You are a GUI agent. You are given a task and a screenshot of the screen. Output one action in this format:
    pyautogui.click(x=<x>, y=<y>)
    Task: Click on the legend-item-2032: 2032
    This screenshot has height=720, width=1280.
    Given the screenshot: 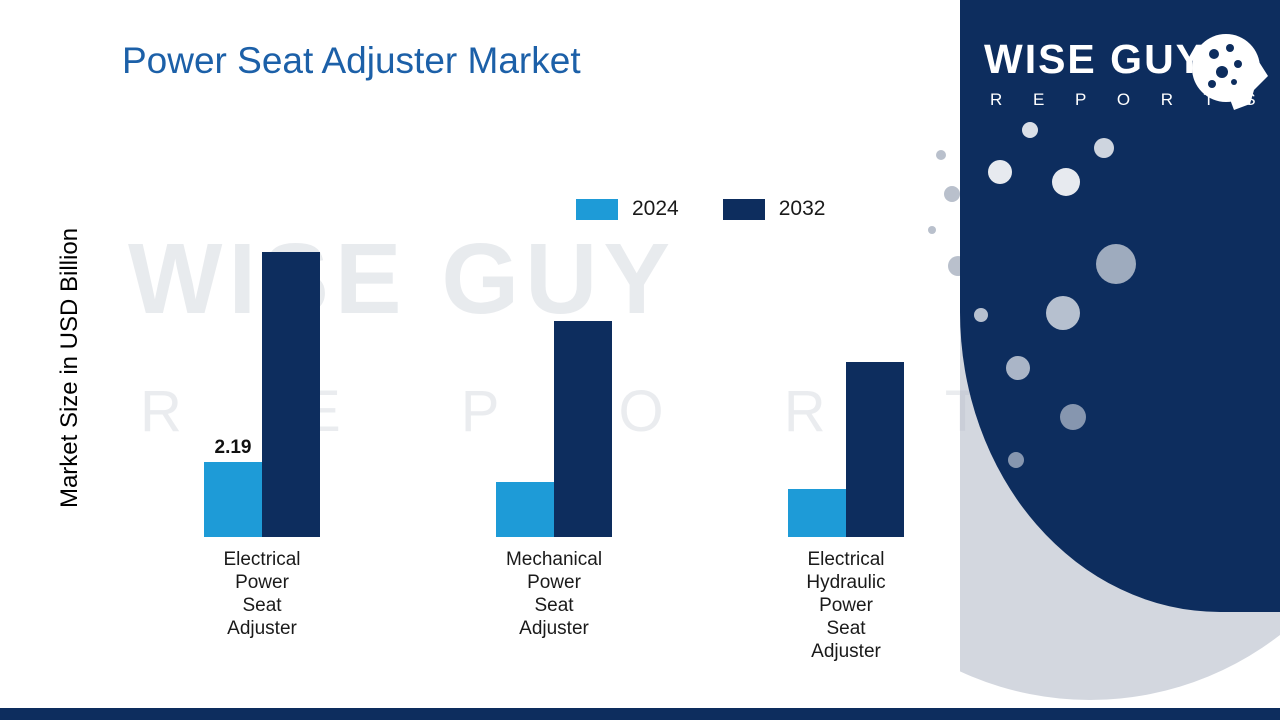 What is the action you would take?
    pyautogui.click(x=774, y=209)
    